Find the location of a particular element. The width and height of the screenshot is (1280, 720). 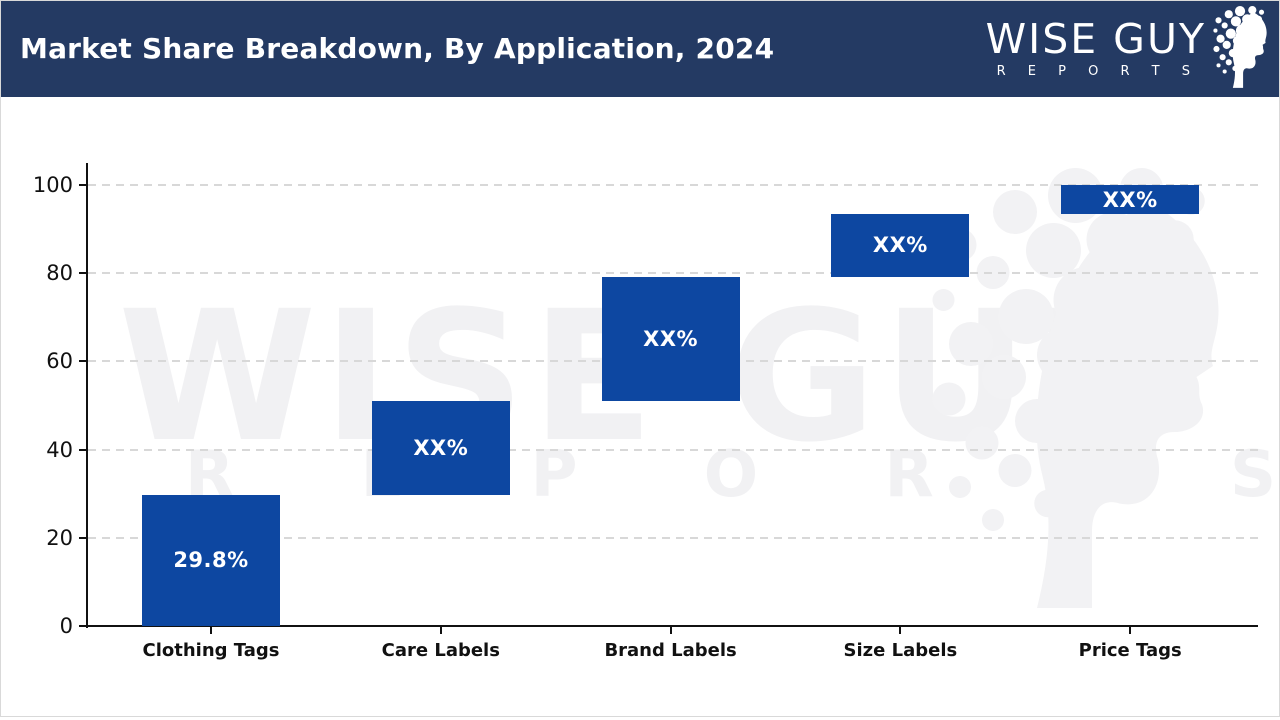

x-tick-mark-brand-labels is located at coordinates (670, 630).